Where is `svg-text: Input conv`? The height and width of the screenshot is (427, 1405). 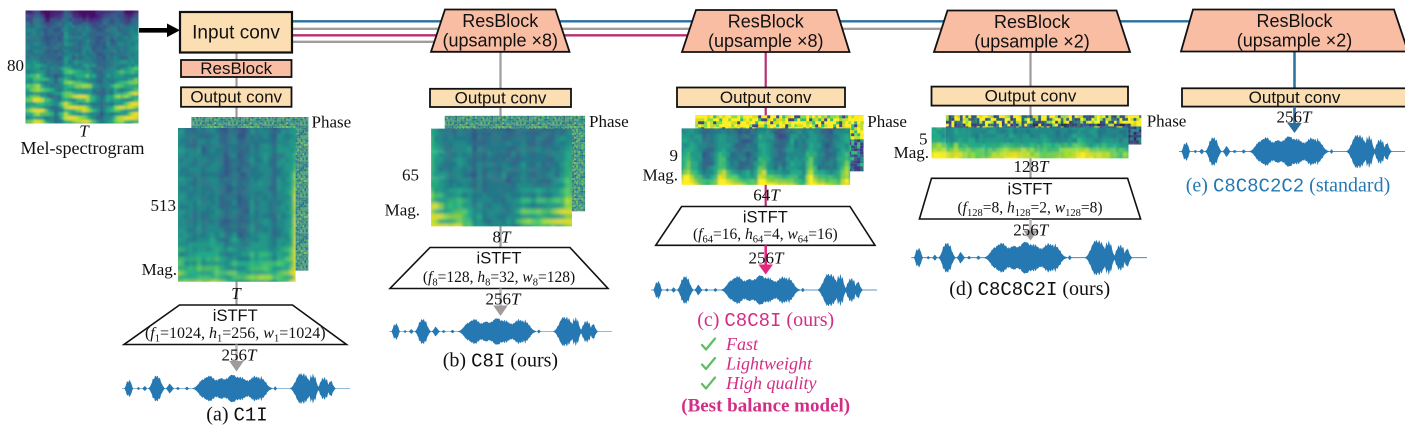
svg-text: Input conv is located at coordinates (236, 33).